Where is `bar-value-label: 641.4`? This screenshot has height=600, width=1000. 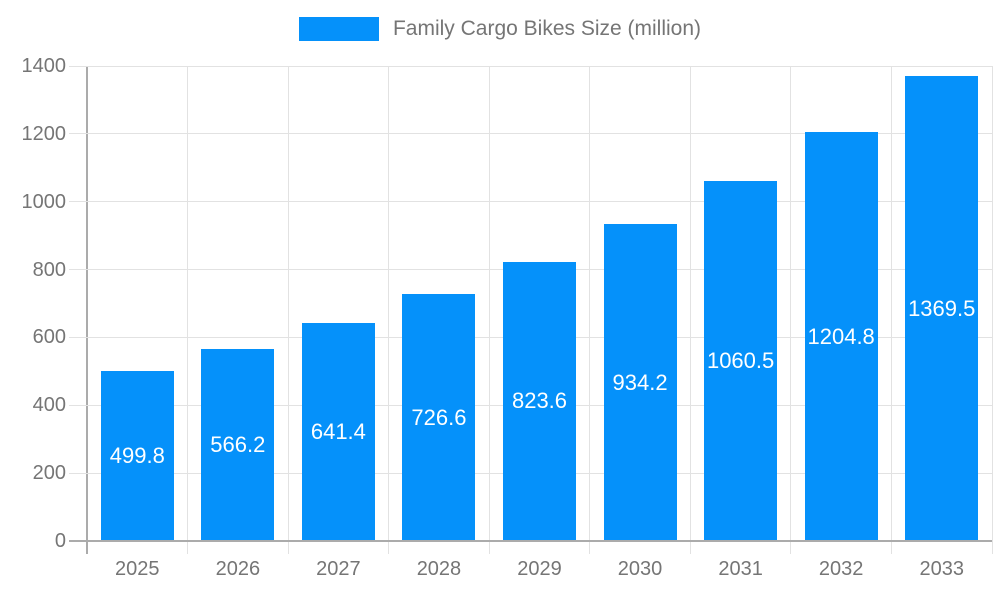 bar-value-label: 641.4 is located at coordinates (338, 432).